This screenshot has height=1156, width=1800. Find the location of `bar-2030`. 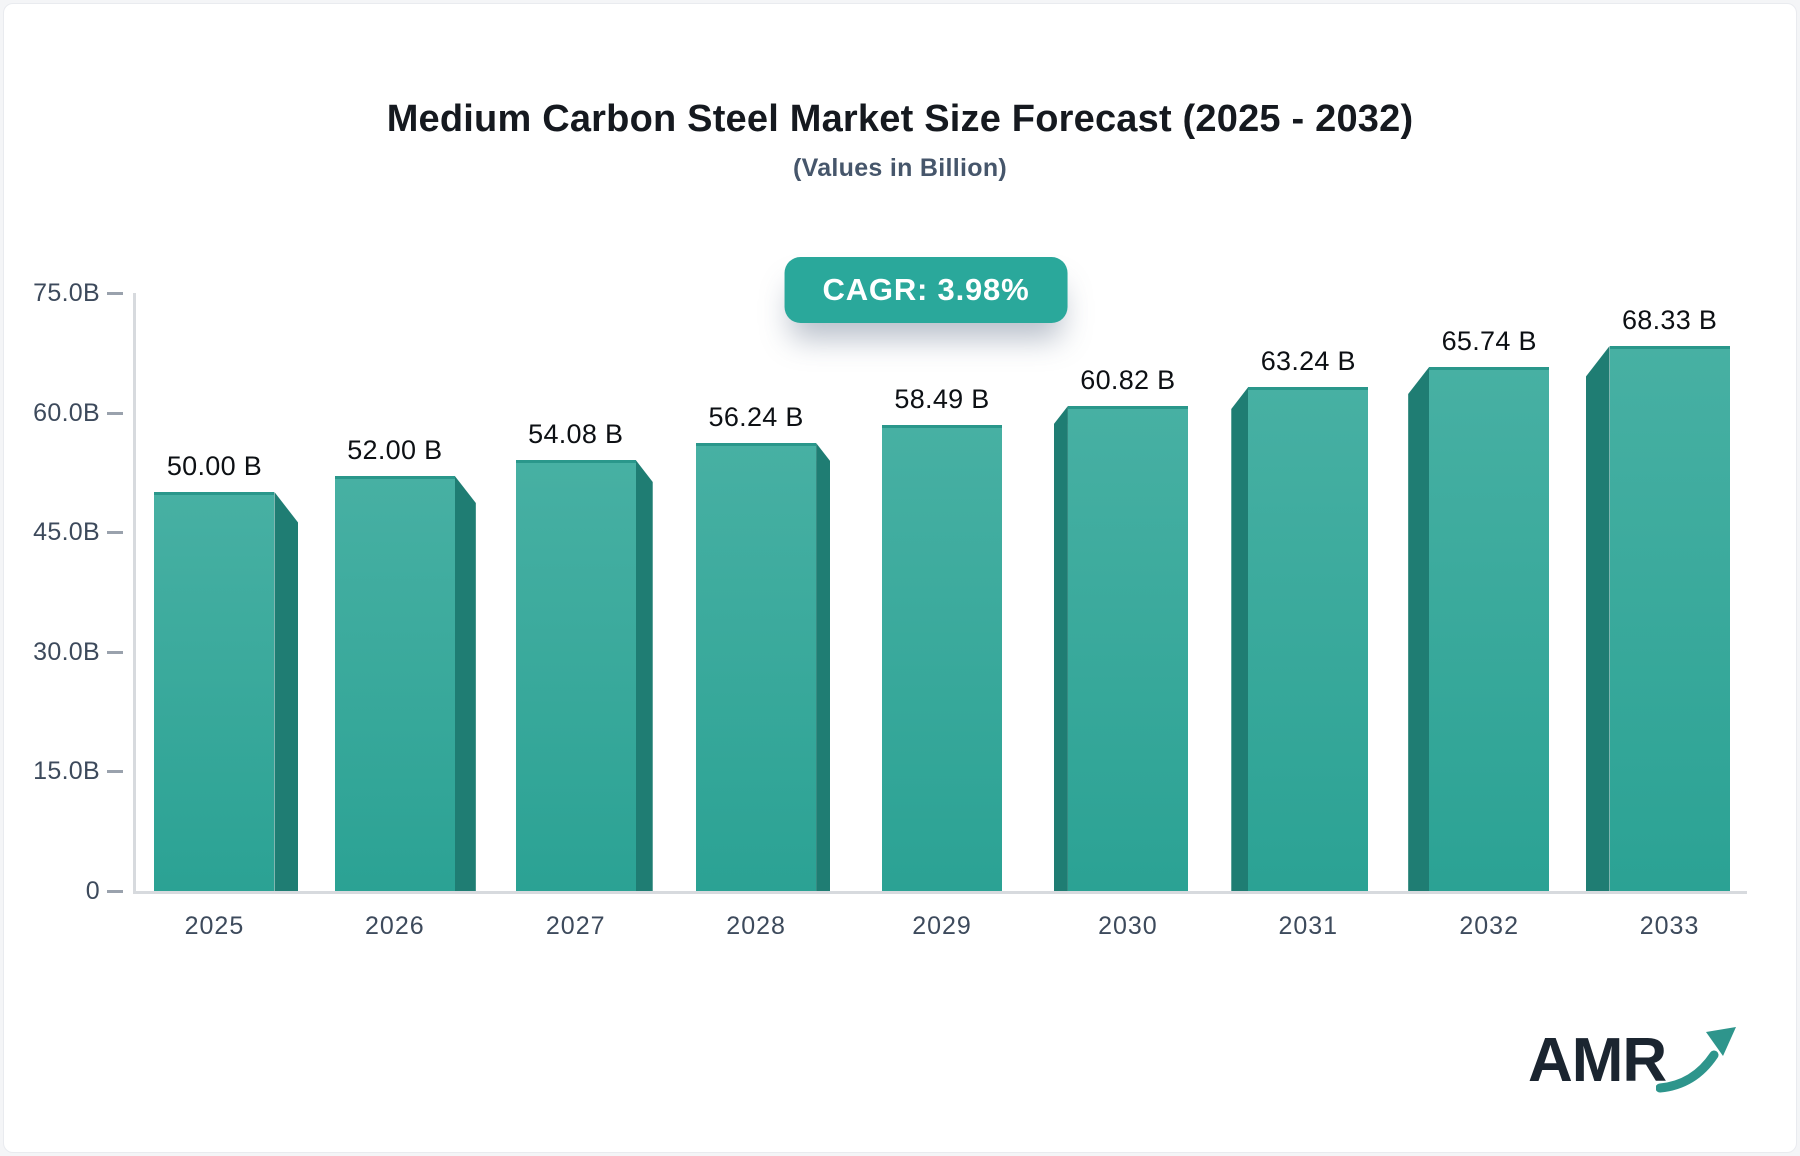

bar-2030 is located at coordinates (1120, 648).